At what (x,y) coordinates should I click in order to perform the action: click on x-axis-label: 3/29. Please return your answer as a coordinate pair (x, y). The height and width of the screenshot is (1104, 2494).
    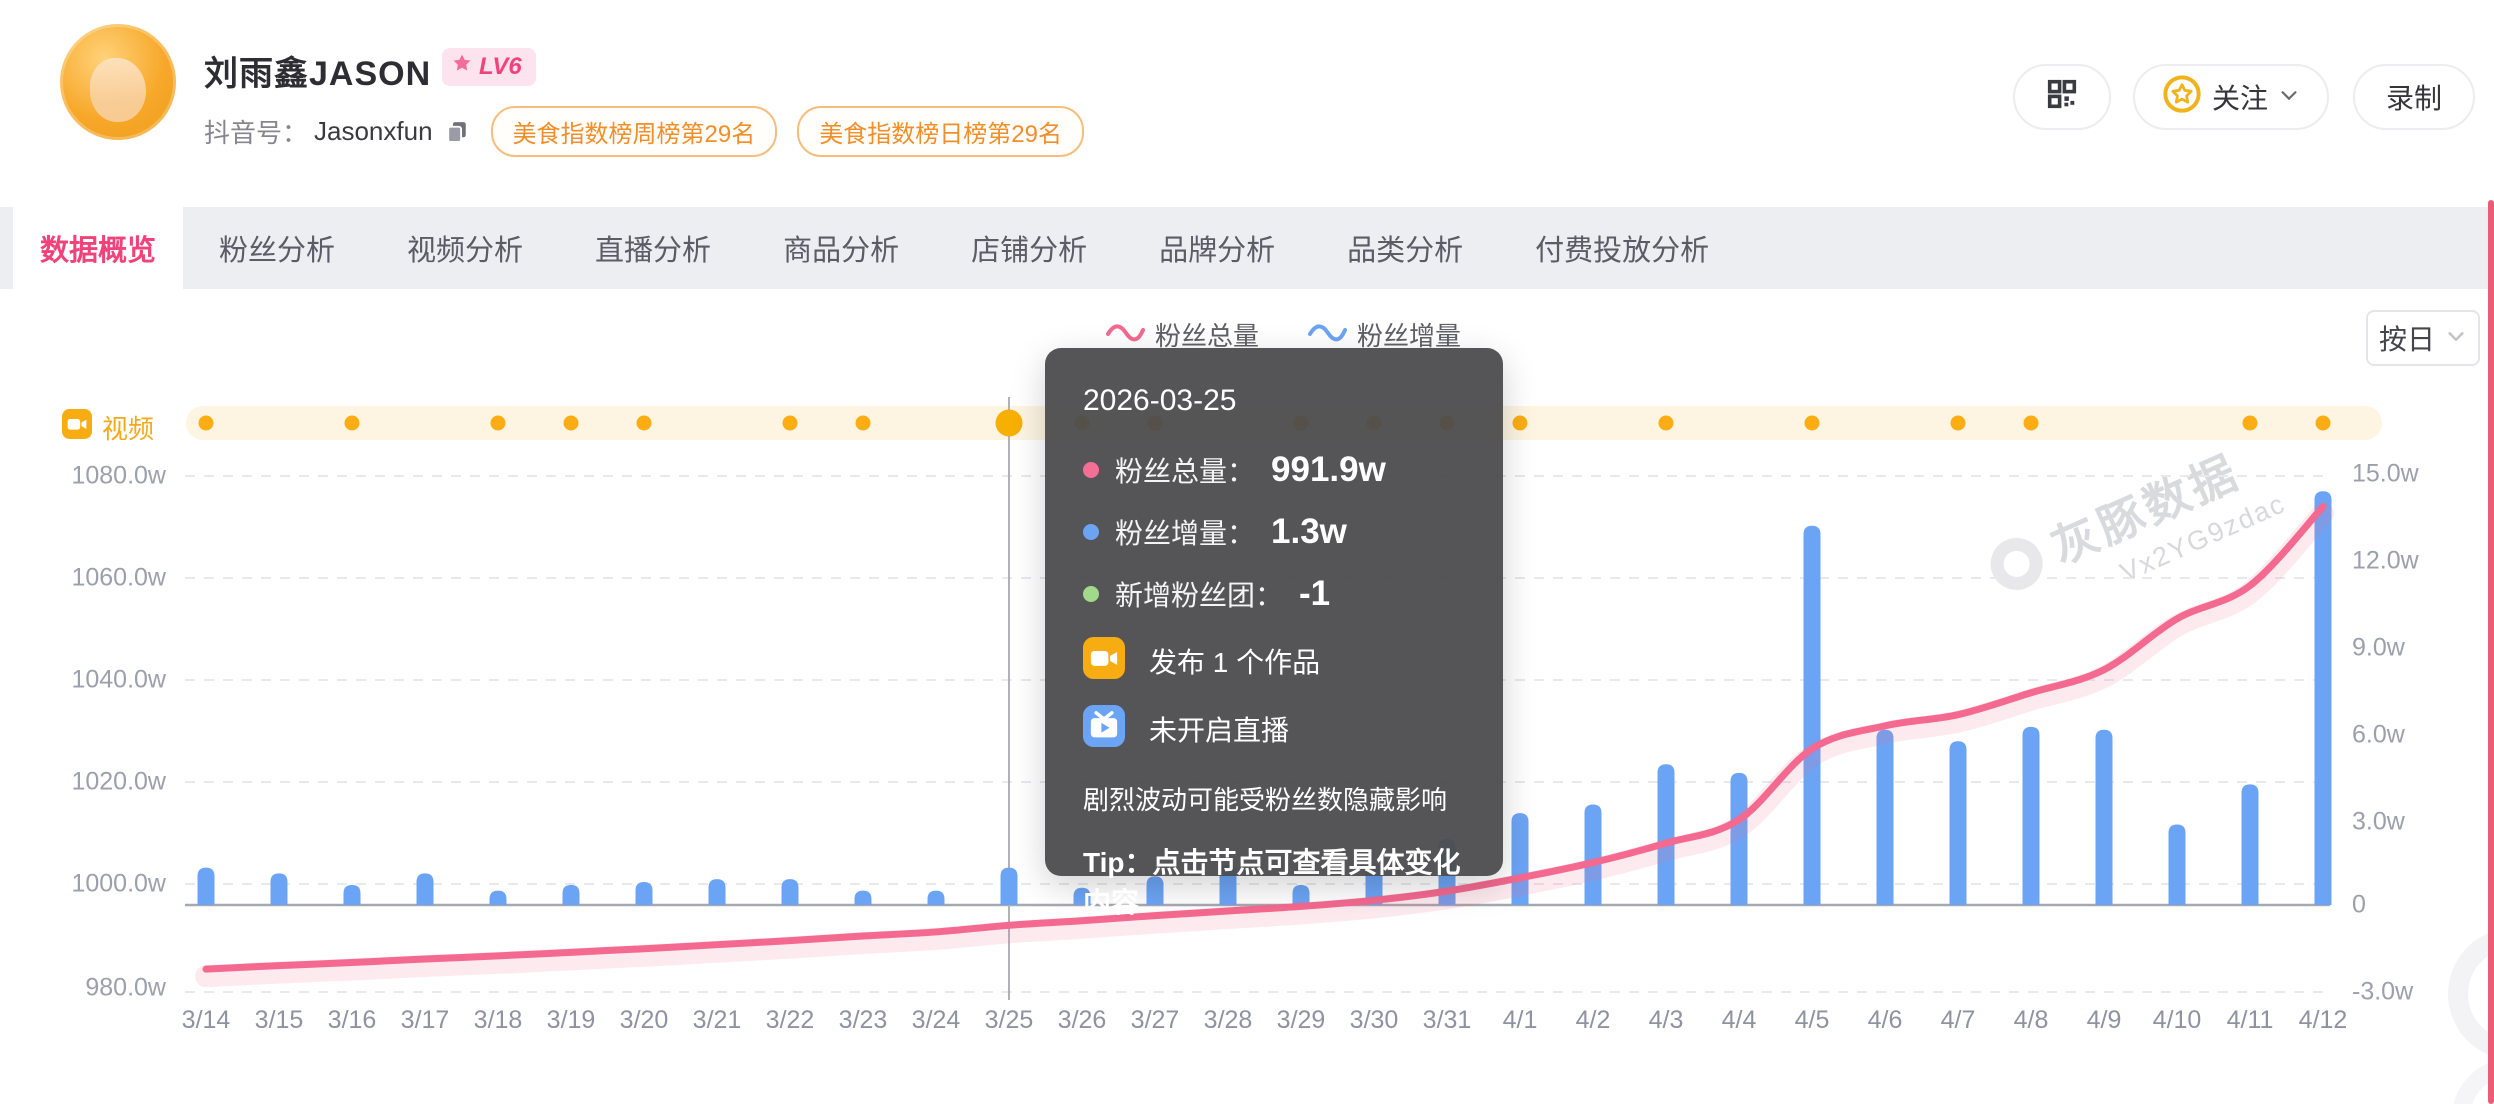
    Looking at the image, I should click on (1301, 1020).